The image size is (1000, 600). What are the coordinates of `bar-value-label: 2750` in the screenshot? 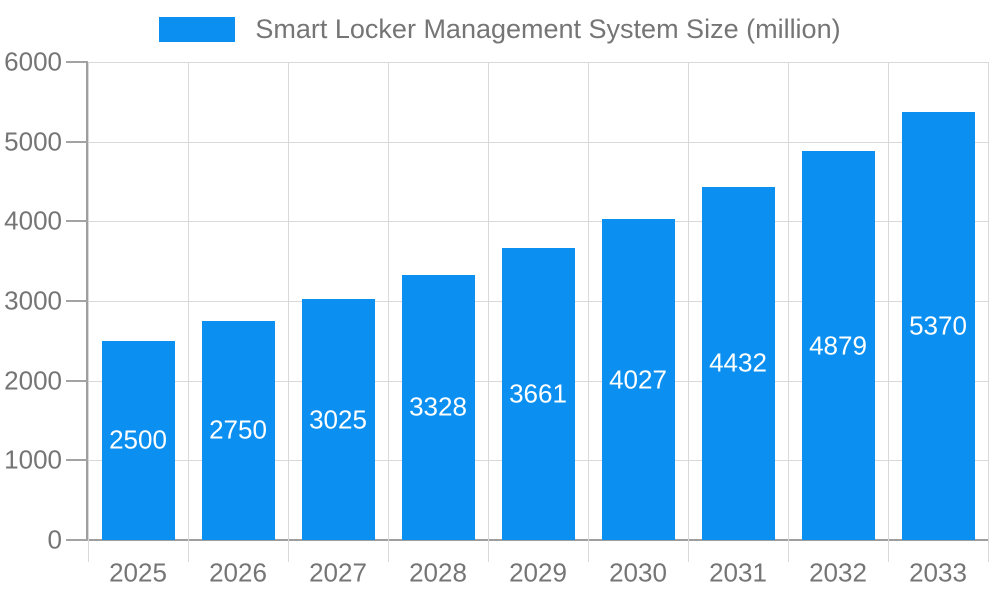 It's located at (238, 429).